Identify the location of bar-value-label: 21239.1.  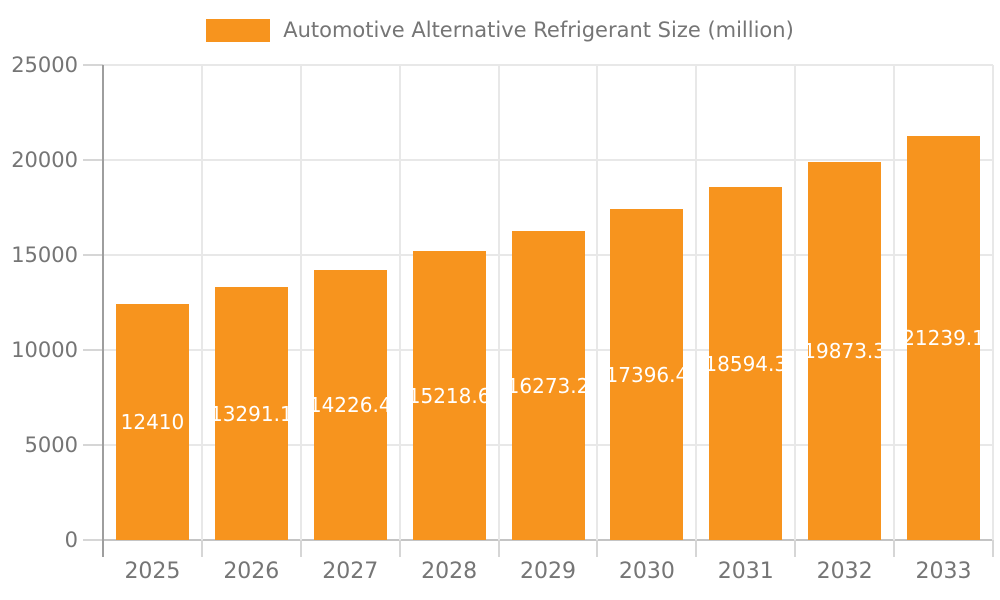
(944, 338).